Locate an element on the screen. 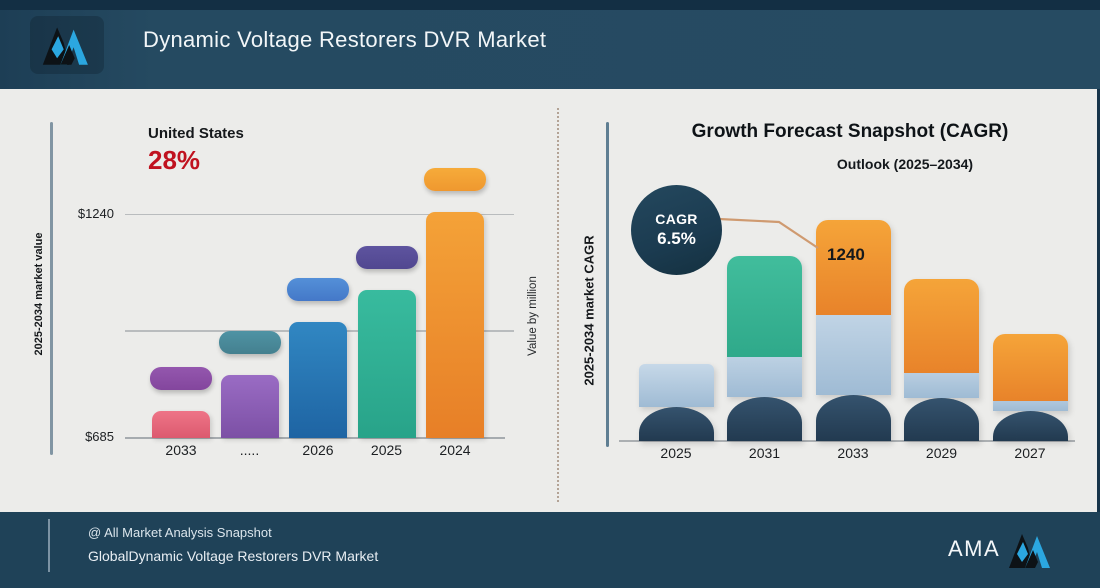 The image size is (1100, 588). right-y-axis-line is located at coordinates (607, 284).